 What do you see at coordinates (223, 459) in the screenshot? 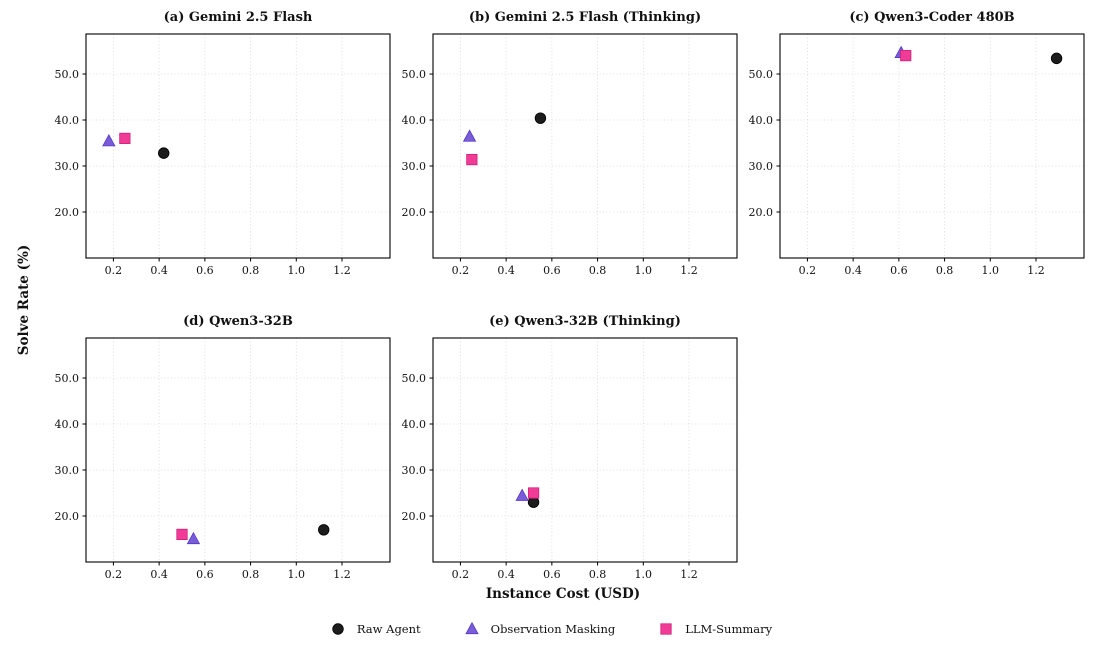
I see `subplot-d-plot: 0.2 0.4 0.6 0.8 1.0 1.2 20.0 30.0 40.0 50.0` at bounding box center [223, 459].